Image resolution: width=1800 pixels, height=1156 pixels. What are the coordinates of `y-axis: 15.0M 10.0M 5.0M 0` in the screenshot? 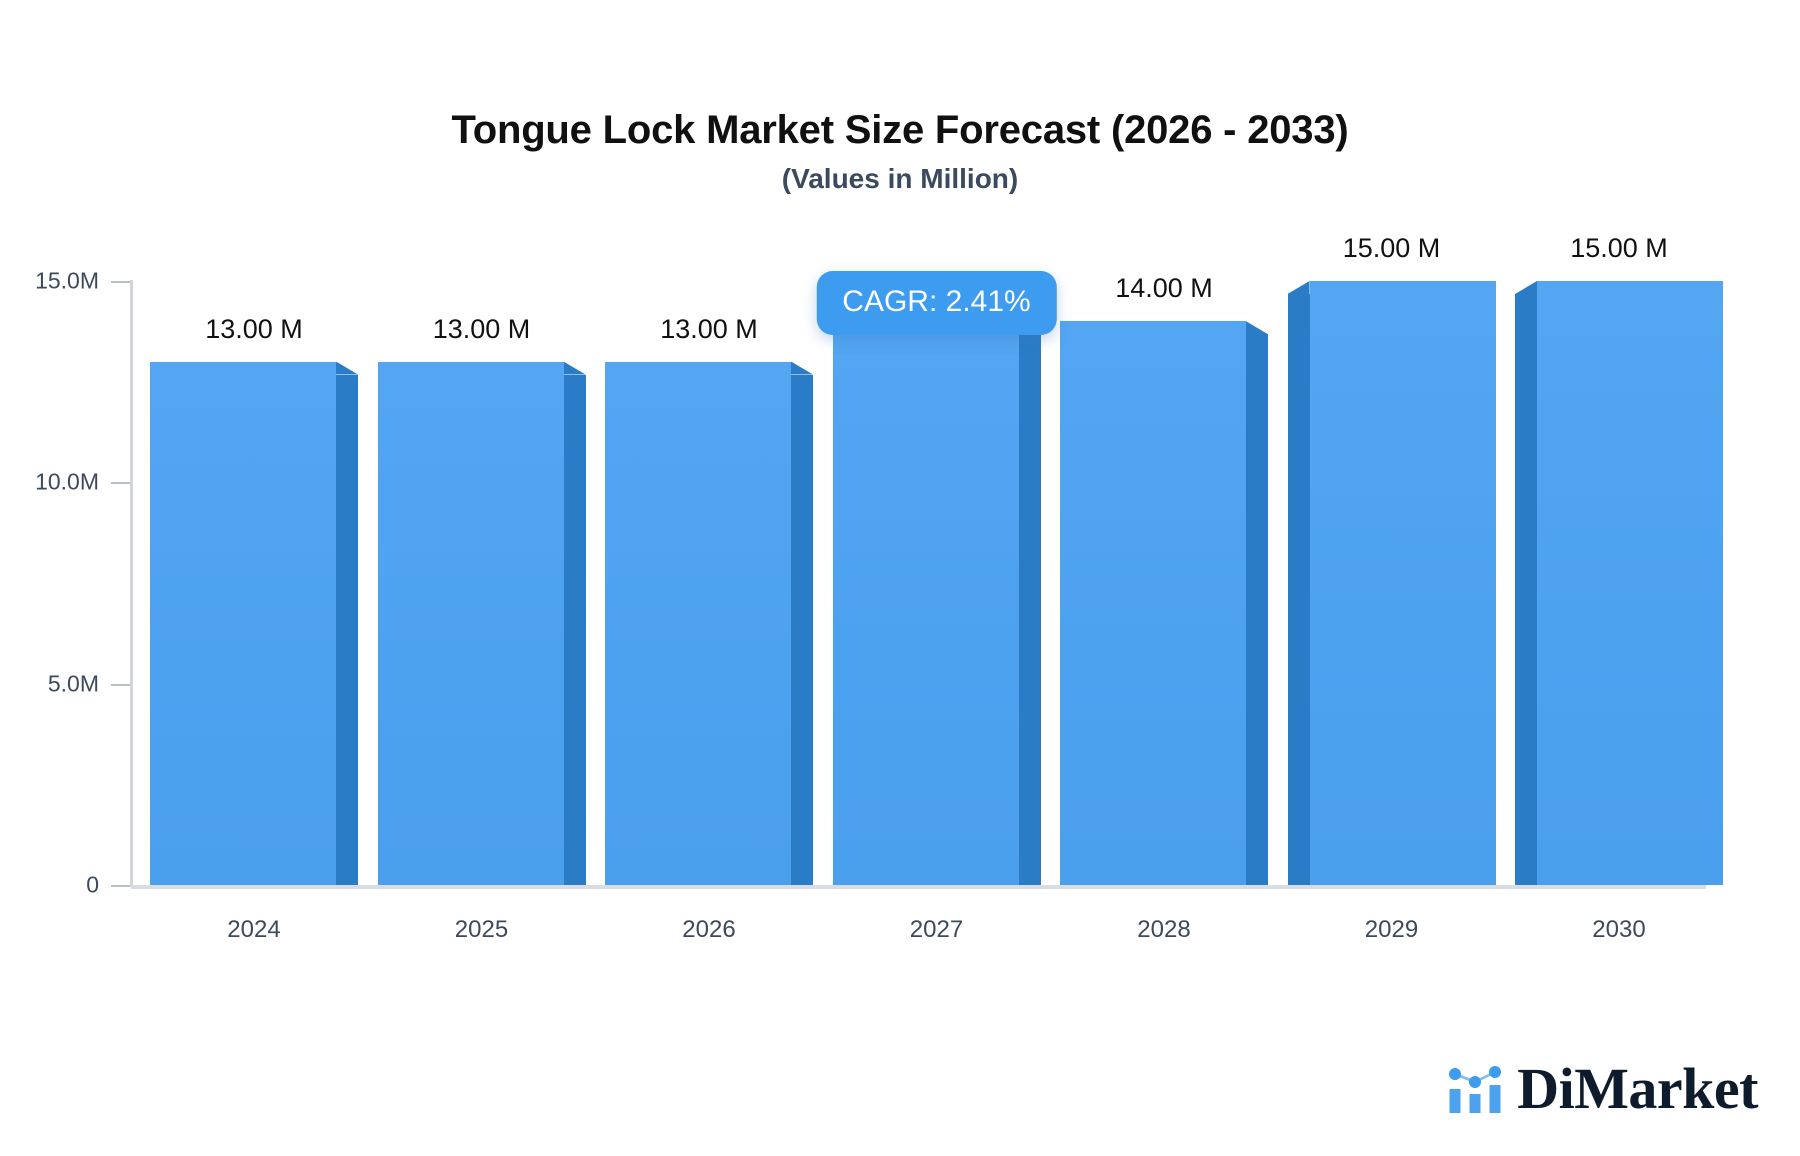 It's located at (65, 578).